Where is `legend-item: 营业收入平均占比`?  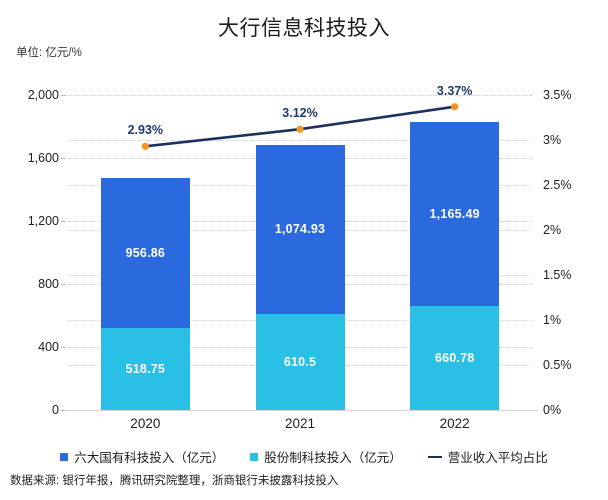
legend-item: 营业收入平均占比 is located at coordinates (487, 456).